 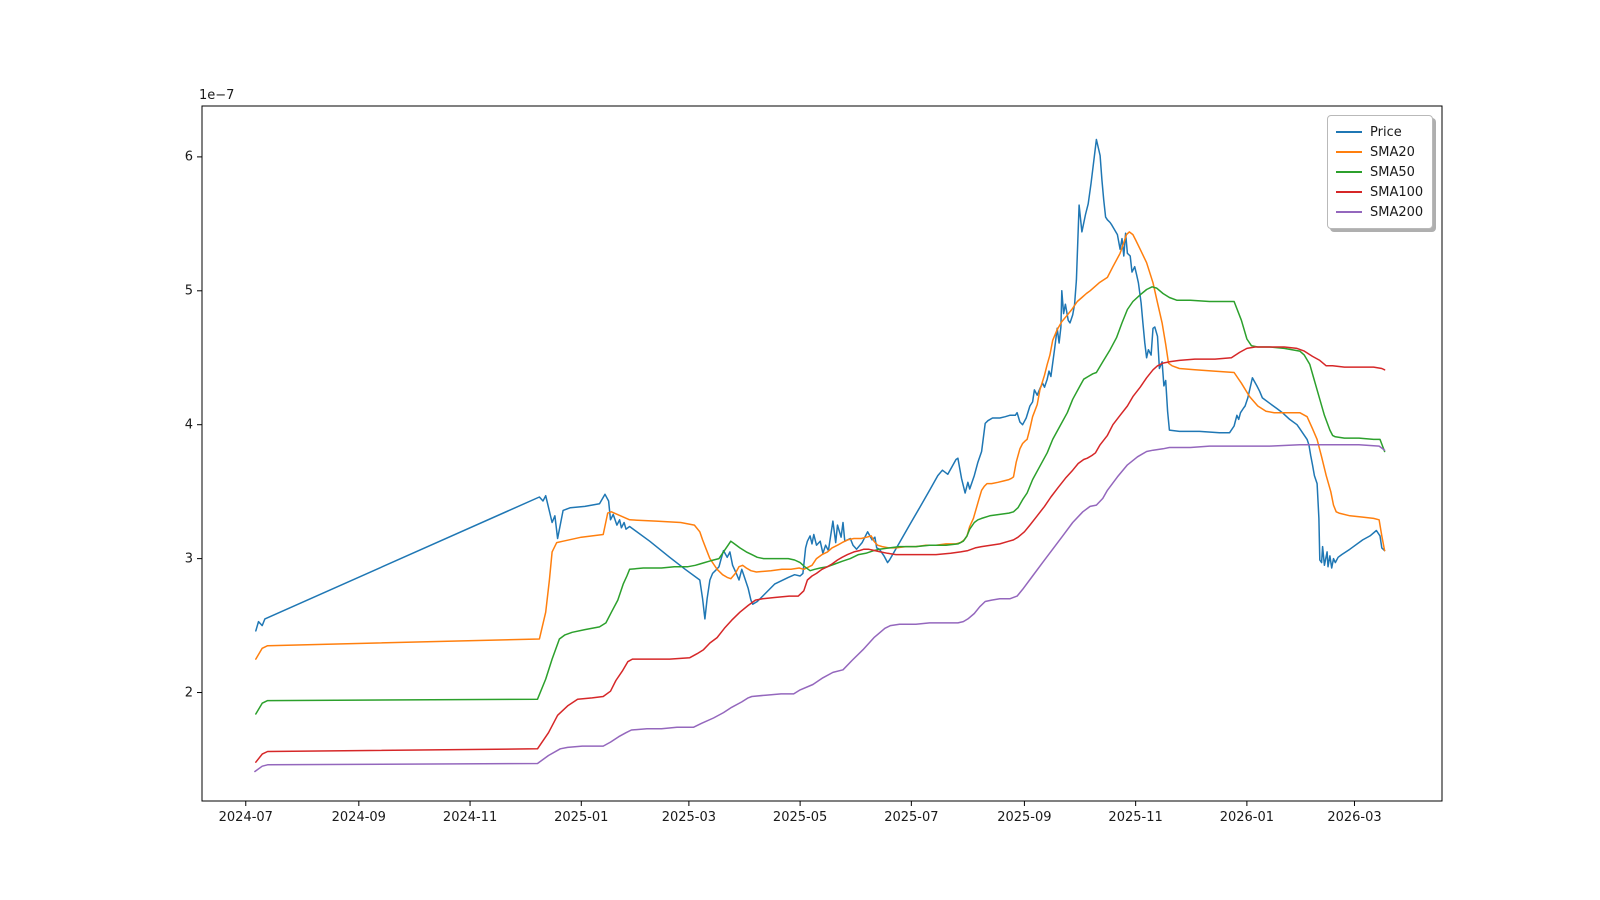 What do you see at coordinates (1397, 192) in the screenshot?
I see `legend-label: SMA100` at bounding box center [1397, 192].